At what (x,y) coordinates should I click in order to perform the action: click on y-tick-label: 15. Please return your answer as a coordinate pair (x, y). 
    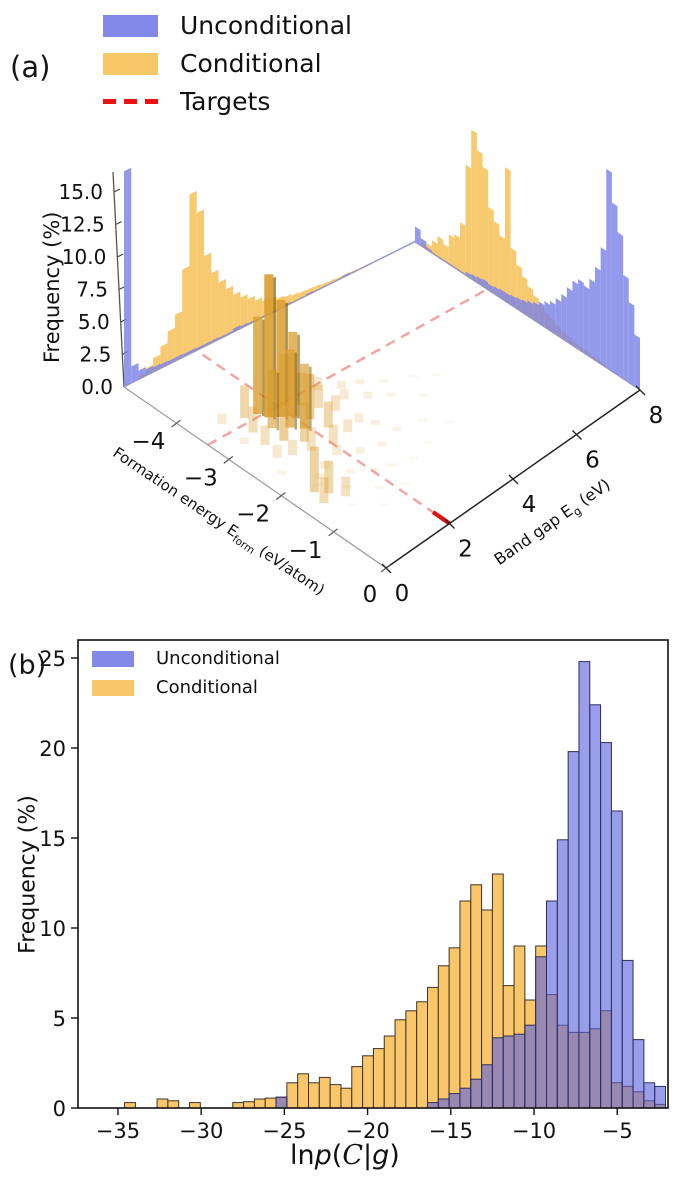
    Looking at the image, I should click on (52, 839).